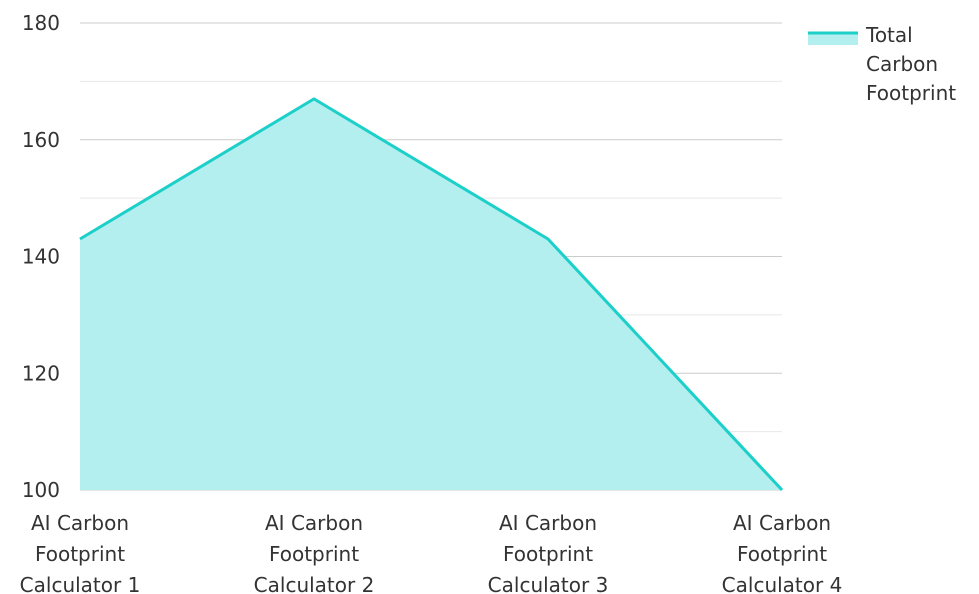  Describe the element at coordinates (910, 64) in the screenshot. I see `legend-label: Total Carbon Footprint` at that location.